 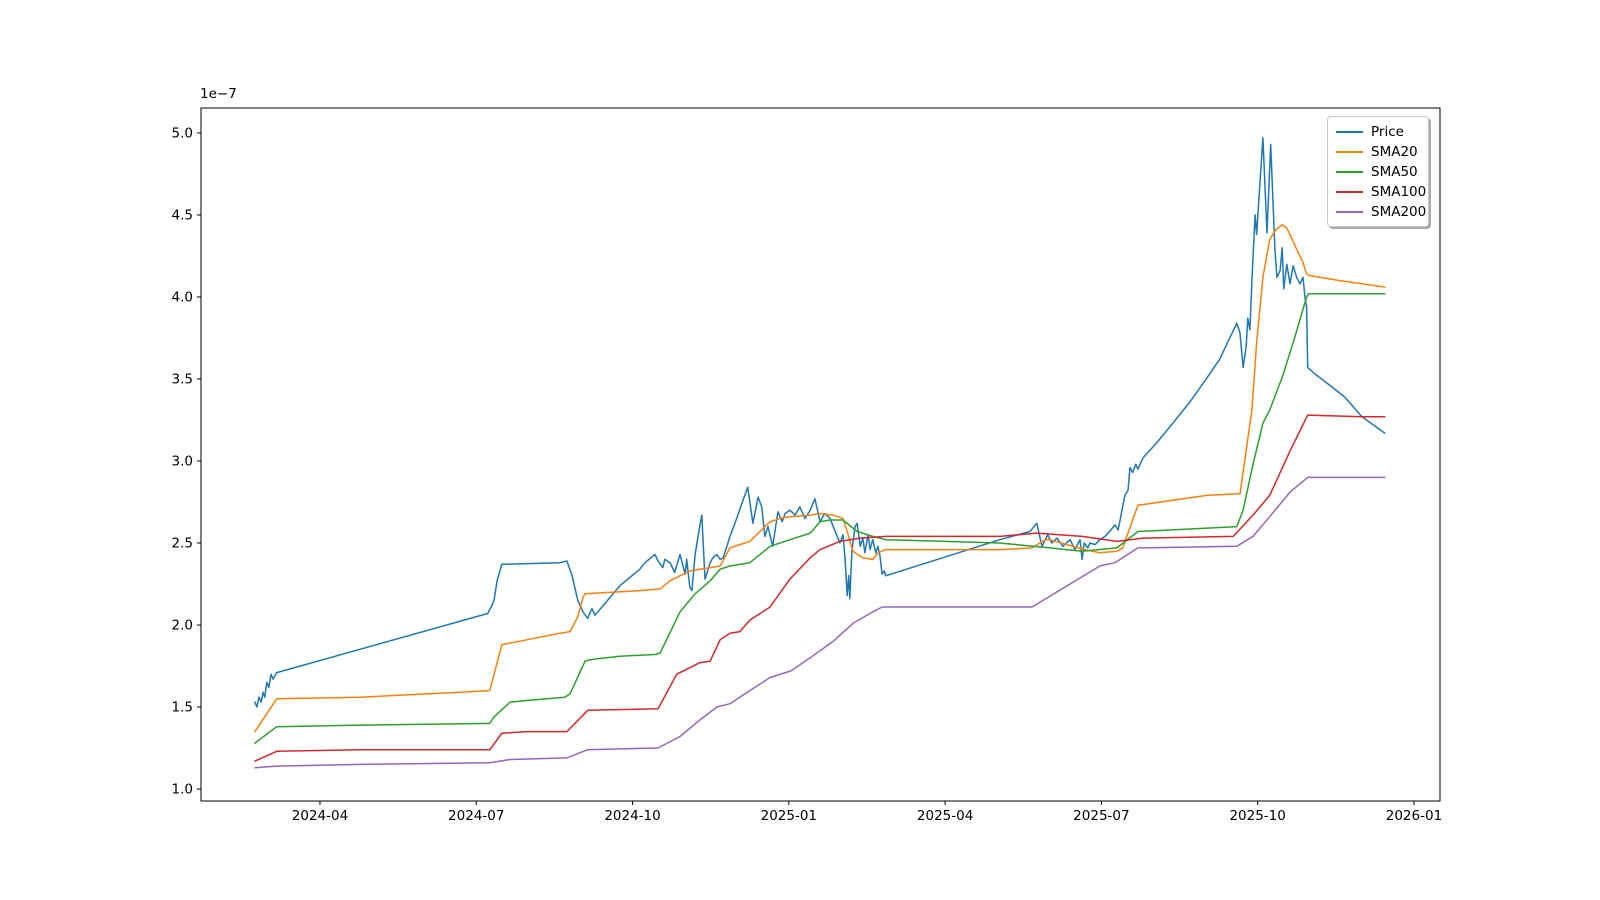 What do you see at coordinates (1349, 132) in the screenshot?
I see `price-legend-line-icon` at bounding box center [1349, 132].